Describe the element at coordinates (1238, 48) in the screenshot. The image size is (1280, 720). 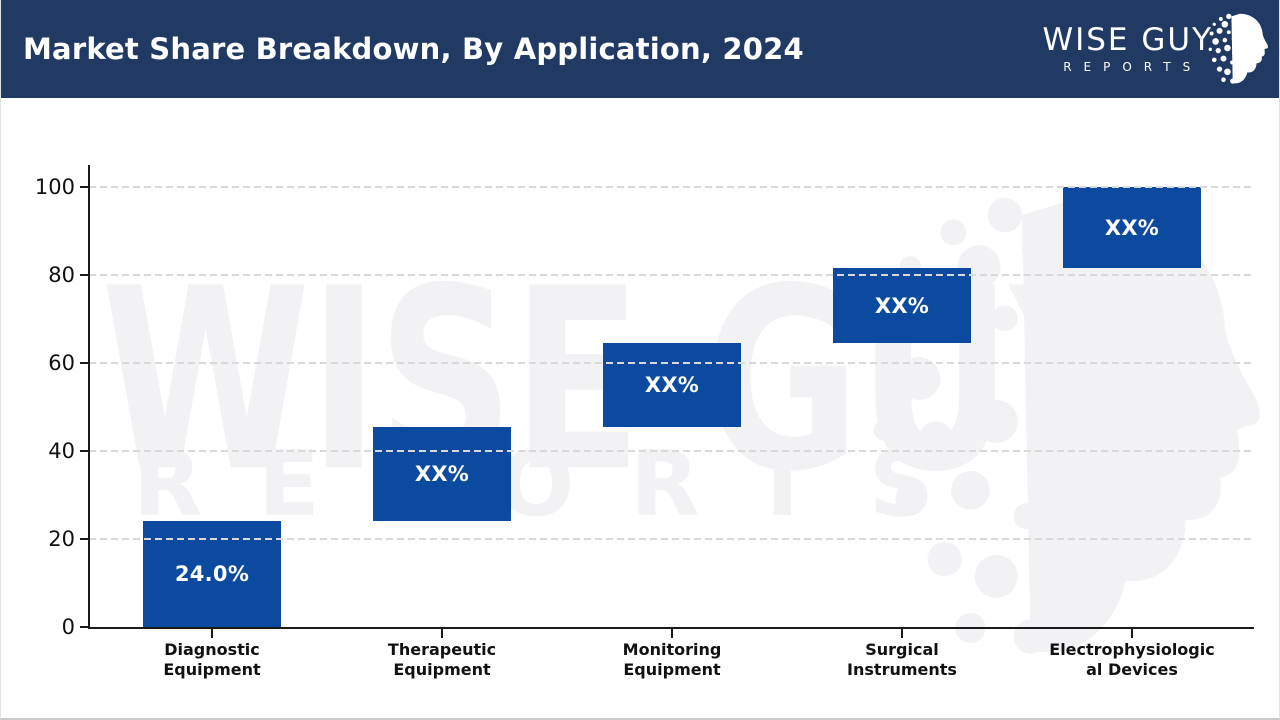
I see `brand-head-icon` at that location.